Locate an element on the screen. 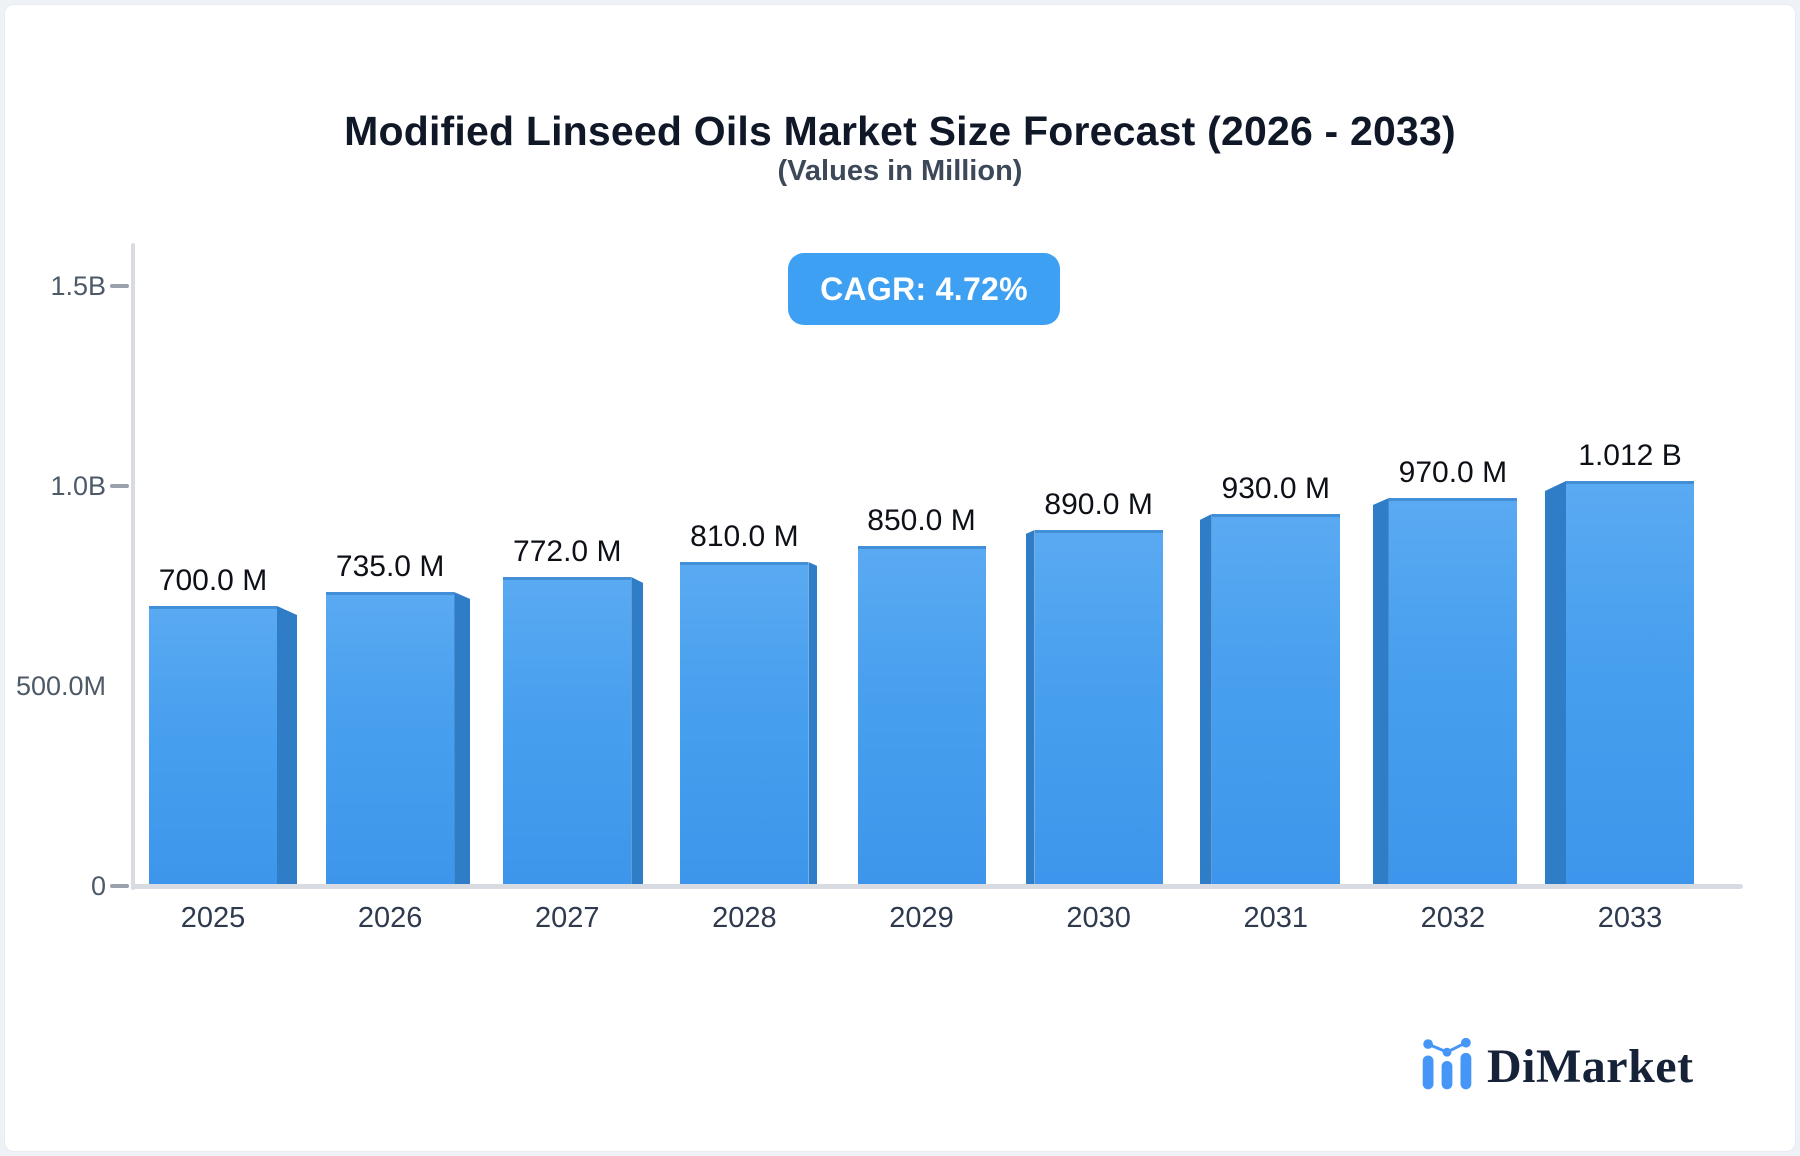 The image size is (1800, 1156). x-tick-label-2033: 2033 is located at coordinates (1630, 918).